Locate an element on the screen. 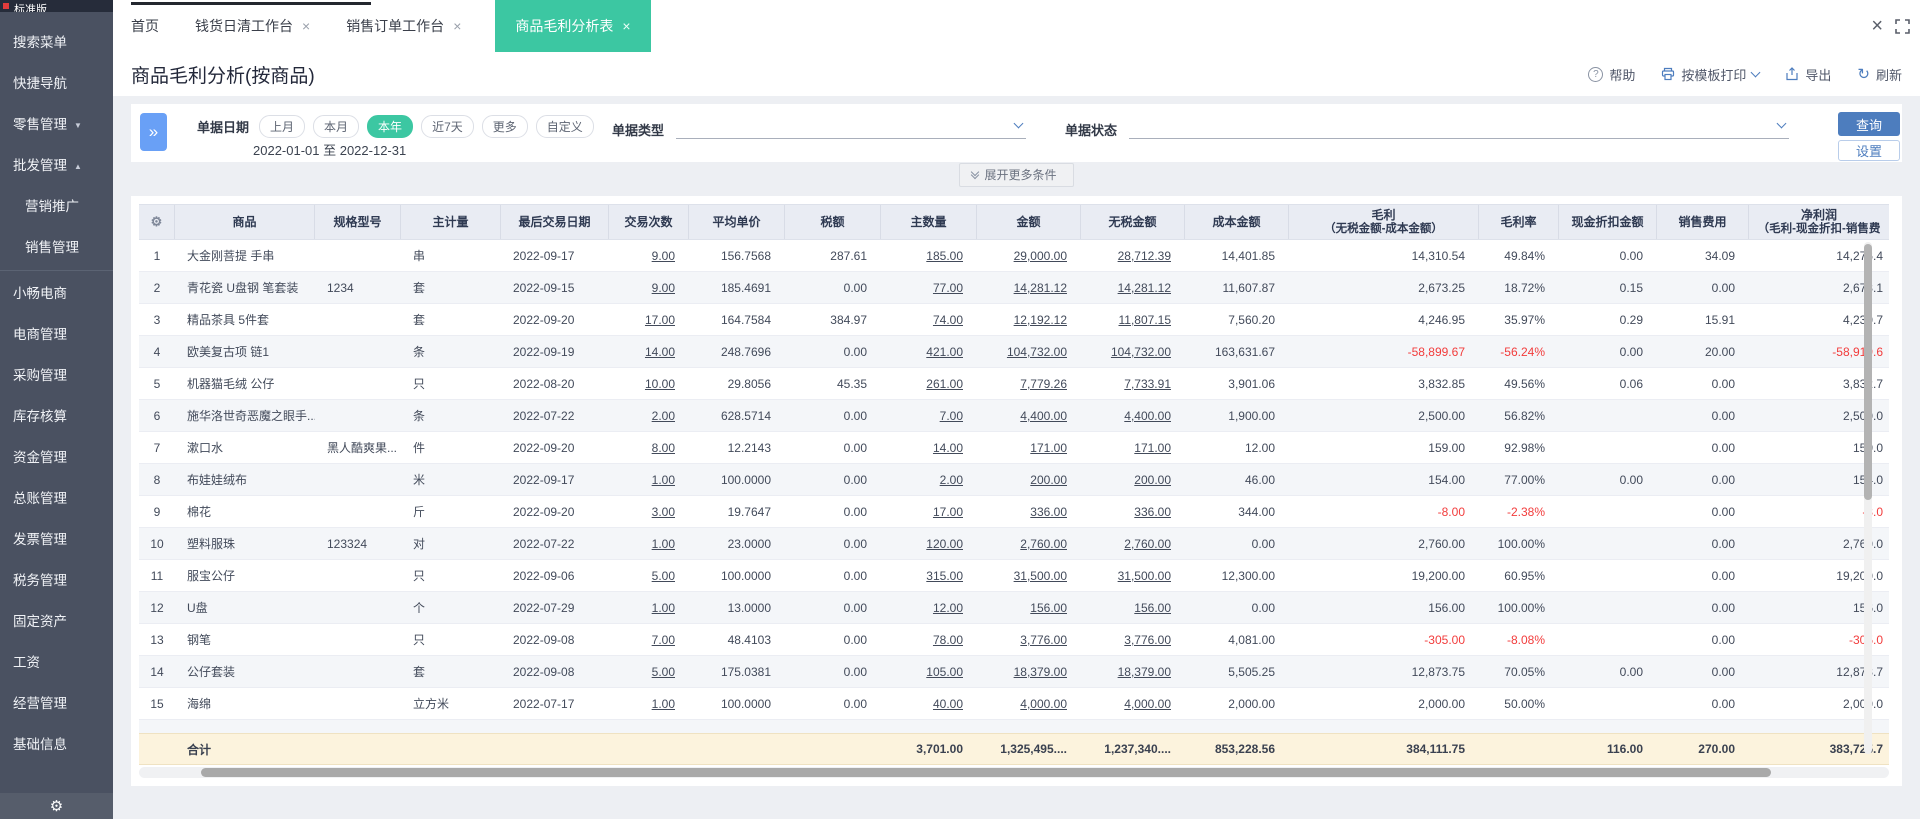 Image resolution: width=1920 pixels, height=819 pixels. cell-link: 40.00 is located at coordinates (947, 703).